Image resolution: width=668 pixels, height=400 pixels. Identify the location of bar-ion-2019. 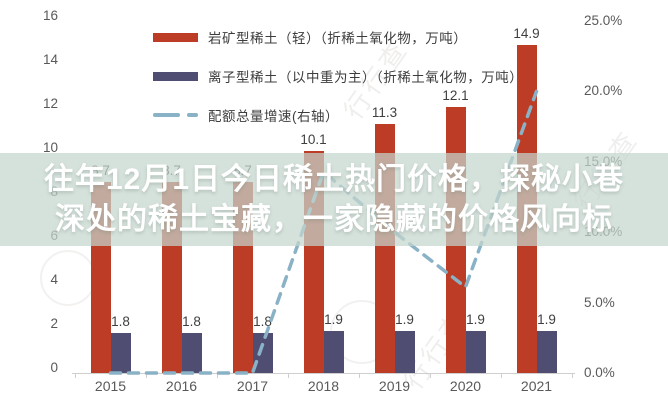
(404, 352).